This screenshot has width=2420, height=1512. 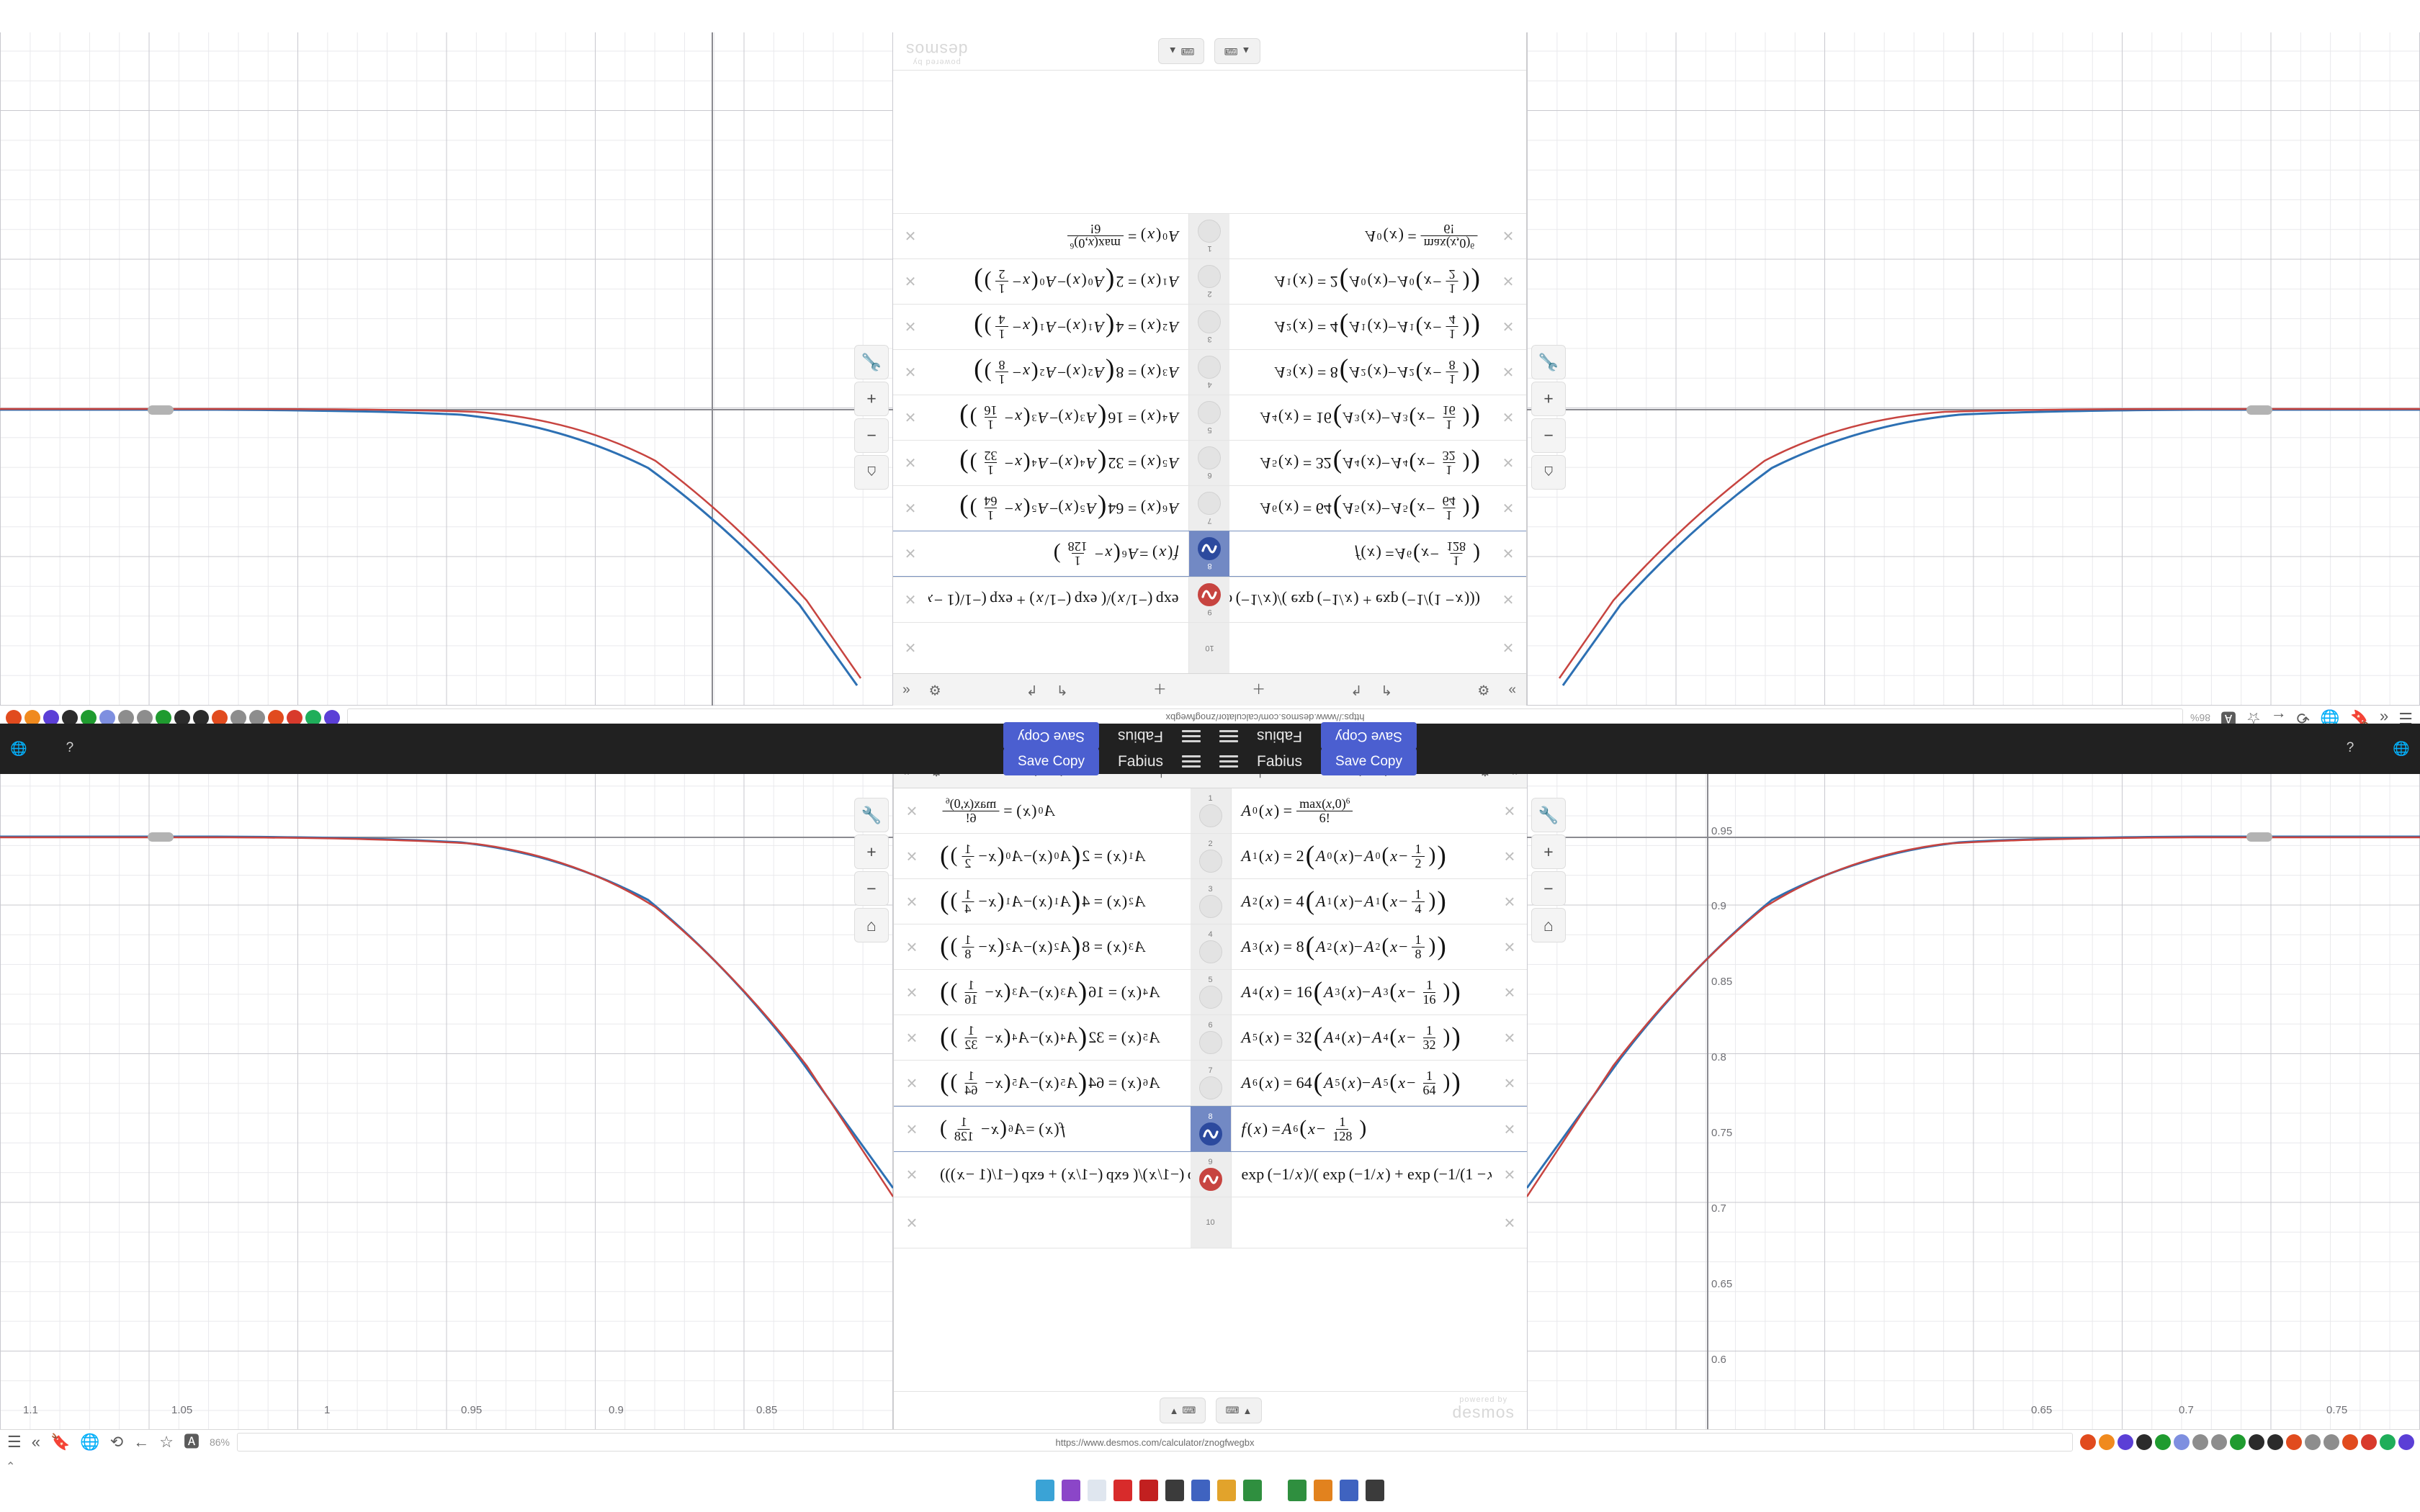 I want to click on keyboard-button-4: ⌨ ▲, so click(x=1239, y=1410).